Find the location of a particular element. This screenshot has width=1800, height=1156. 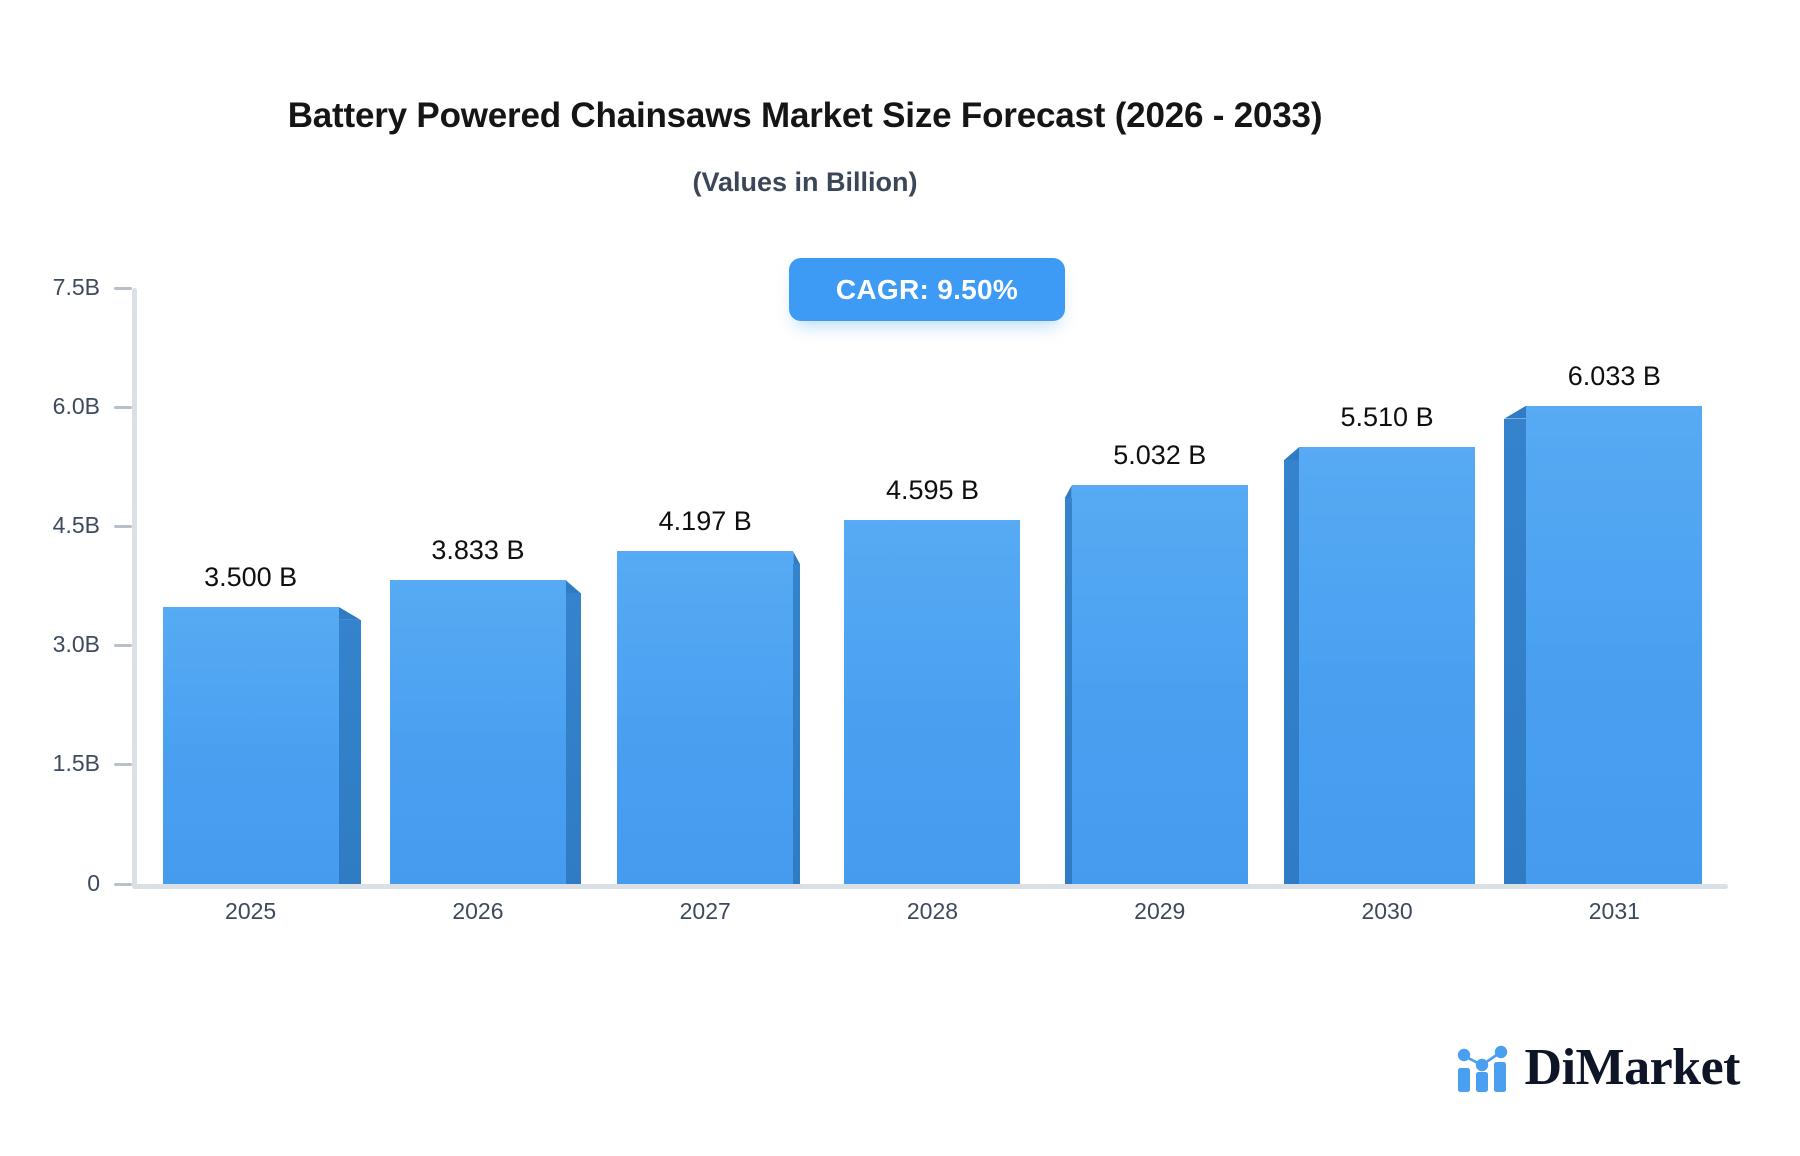

bar-chart-logo-icon is located at coordinates (1482, 1068).